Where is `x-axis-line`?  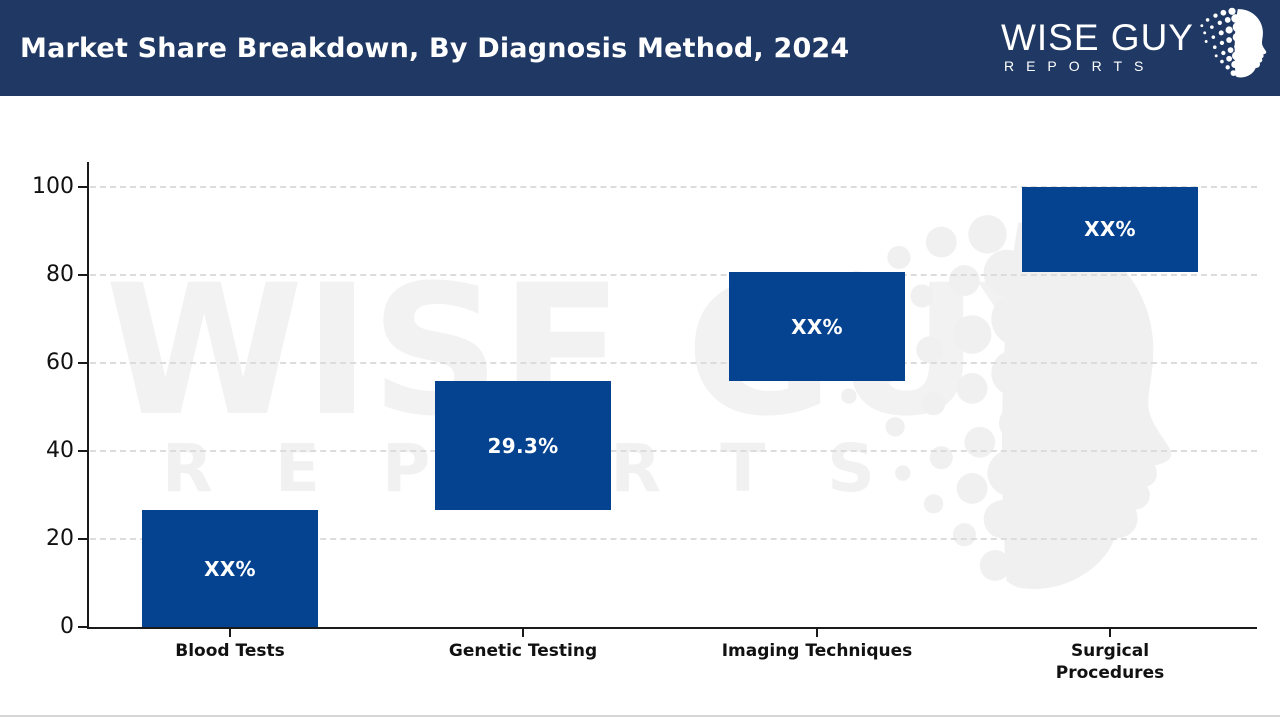 x-axis-line is located at coordinates (672, 628).